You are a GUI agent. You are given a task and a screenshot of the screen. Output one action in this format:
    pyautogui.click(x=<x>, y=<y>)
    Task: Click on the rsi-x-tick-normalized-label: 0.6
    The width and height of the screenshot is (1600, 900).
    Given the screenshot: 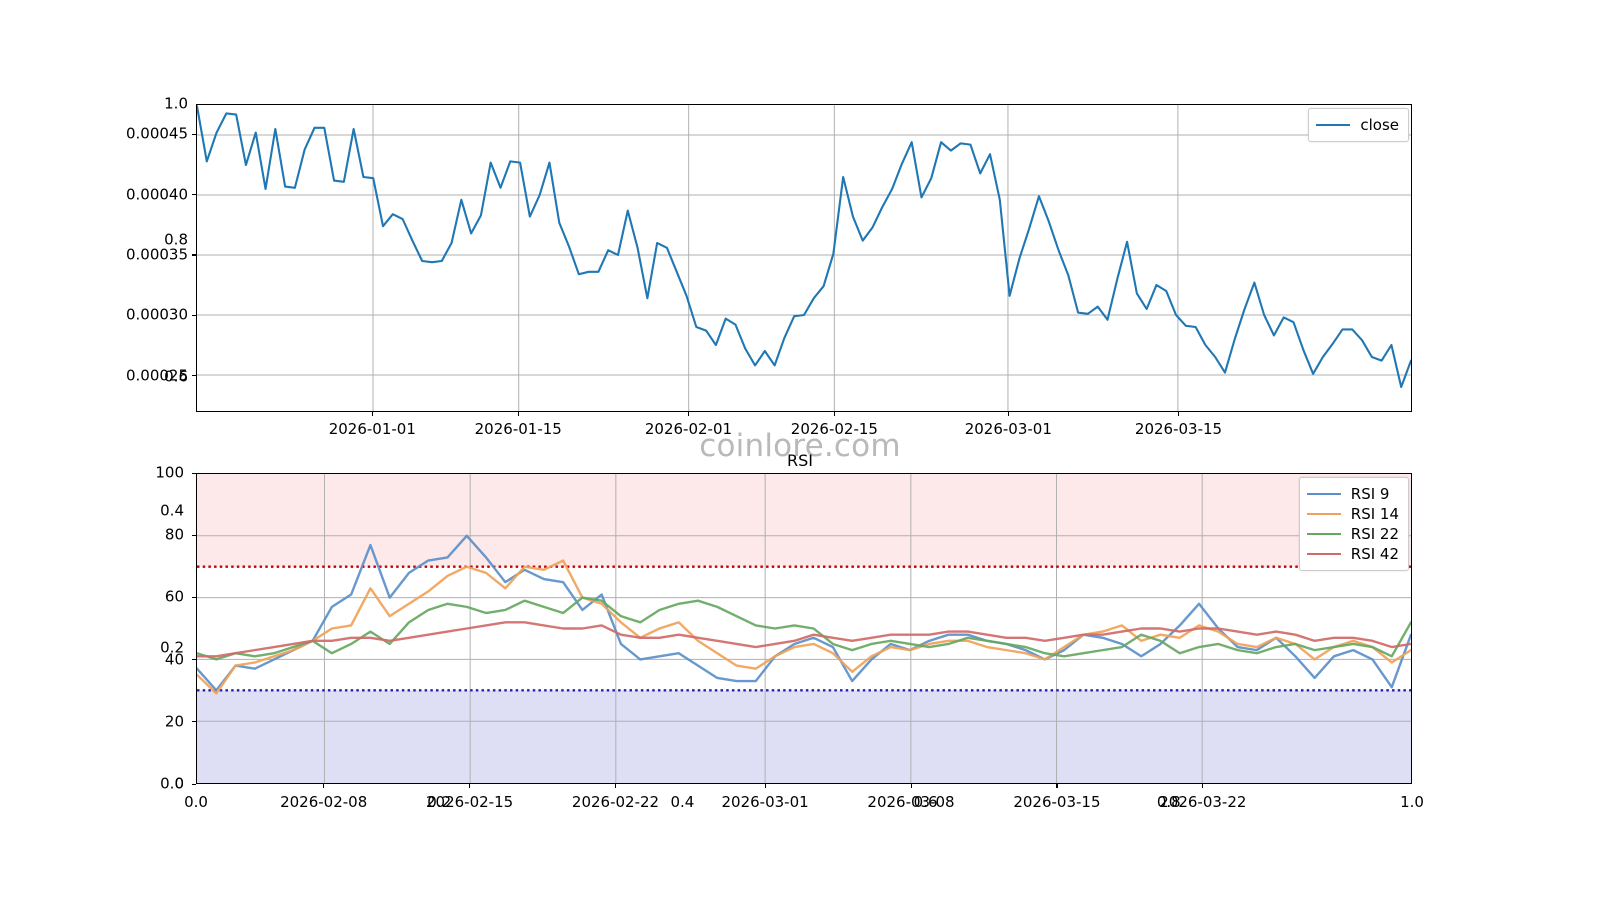 What is the action you would take?
    pyautogui.click(x=925, y=802)
    